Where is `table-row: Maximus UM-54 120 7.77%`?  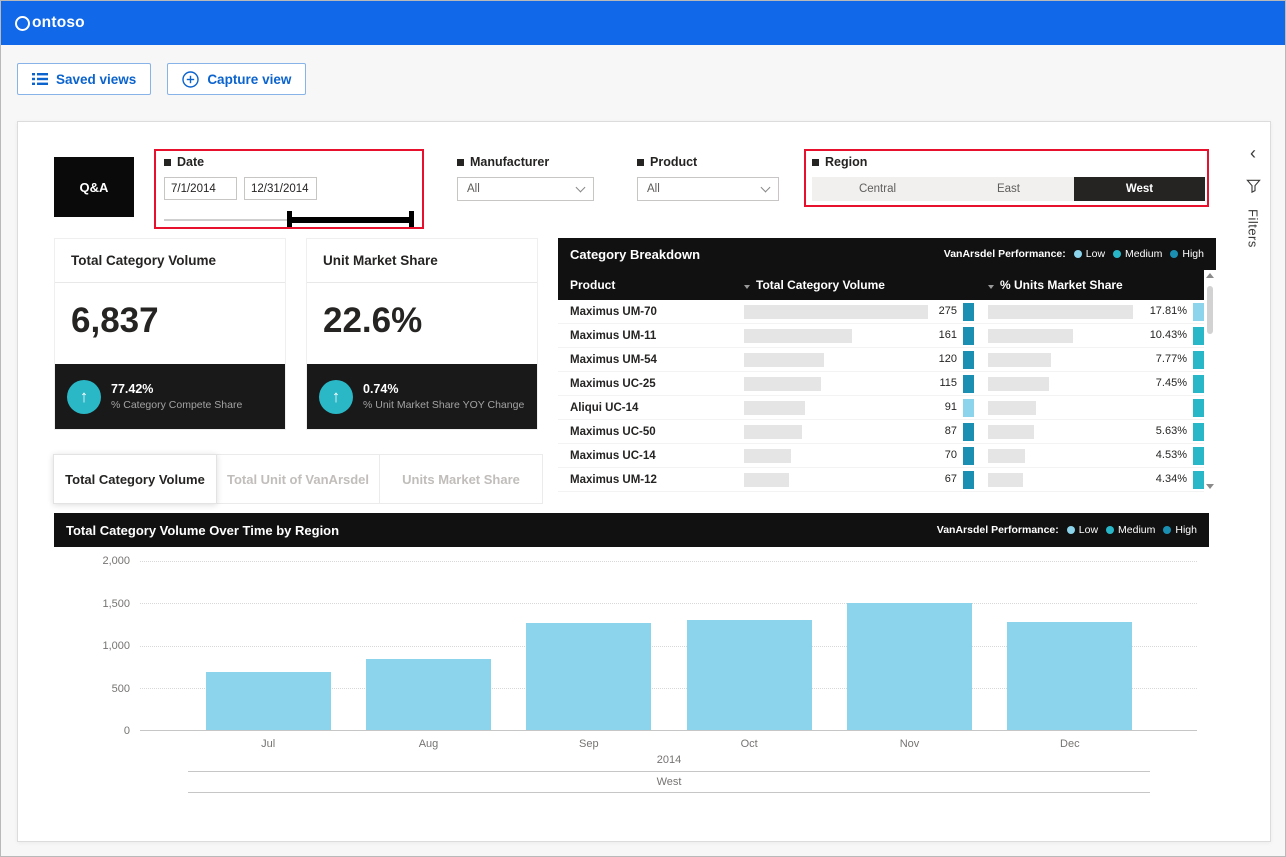
table-row: Maximus UM-54 120 7.77% is located at coordinates (881, 360).